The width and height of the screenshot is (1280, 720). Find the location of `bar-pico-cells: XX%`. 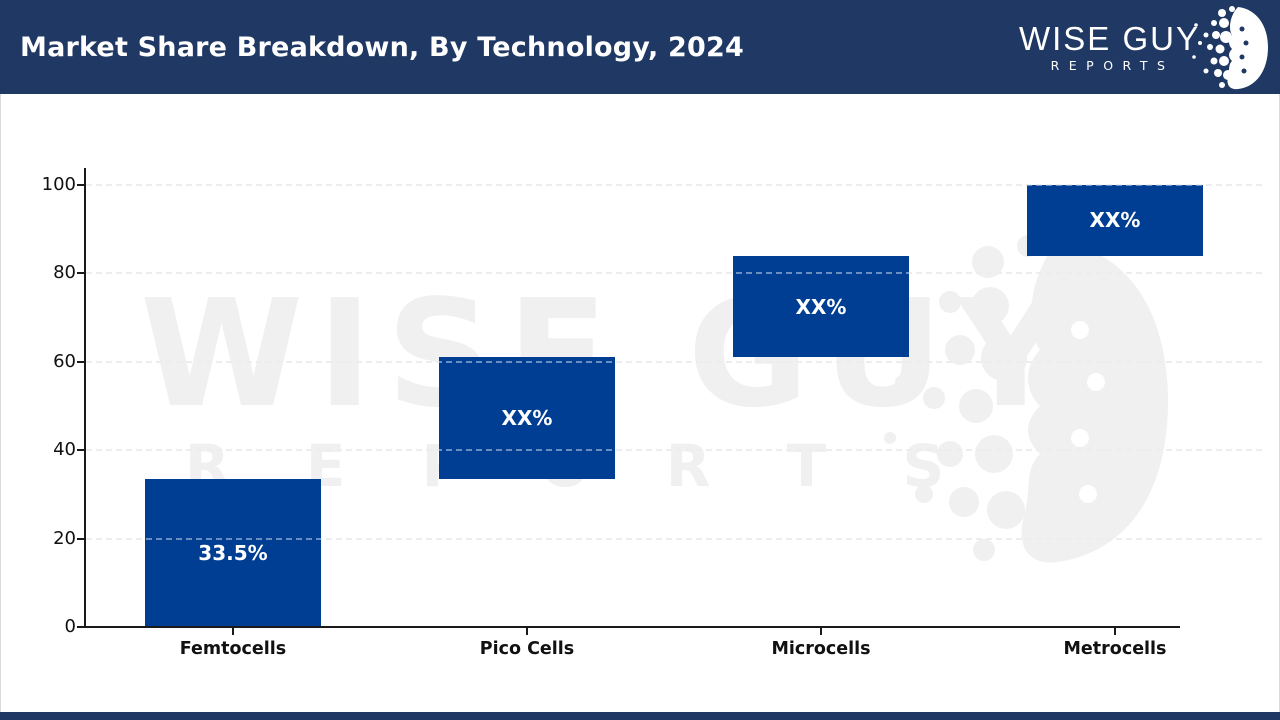

bar-pico-cells: XX% is located at coordinates (527, 418).